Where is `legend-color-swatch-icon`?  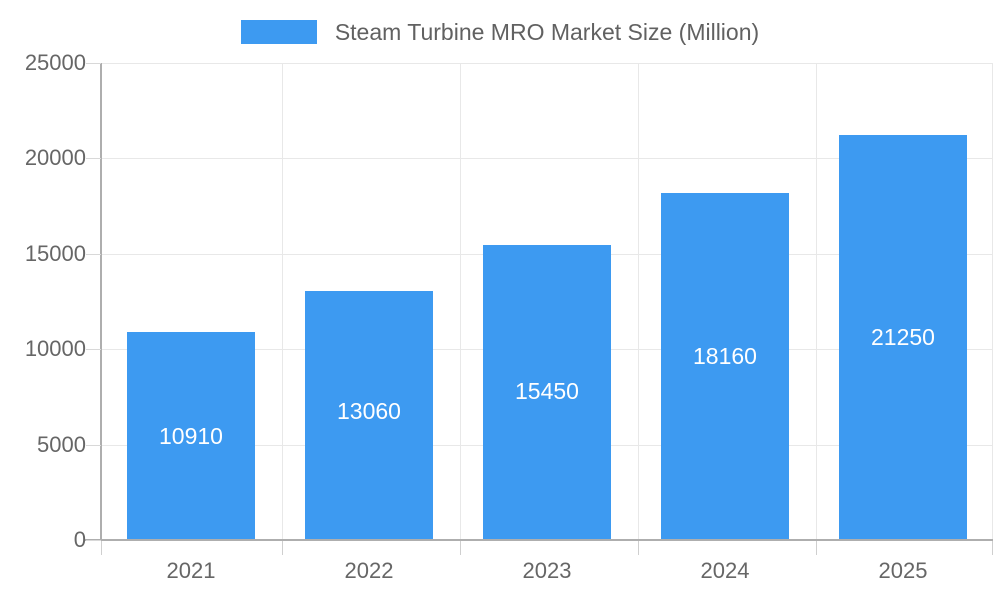
legend-color-swatch-icon is located at coordinates (278, 32).